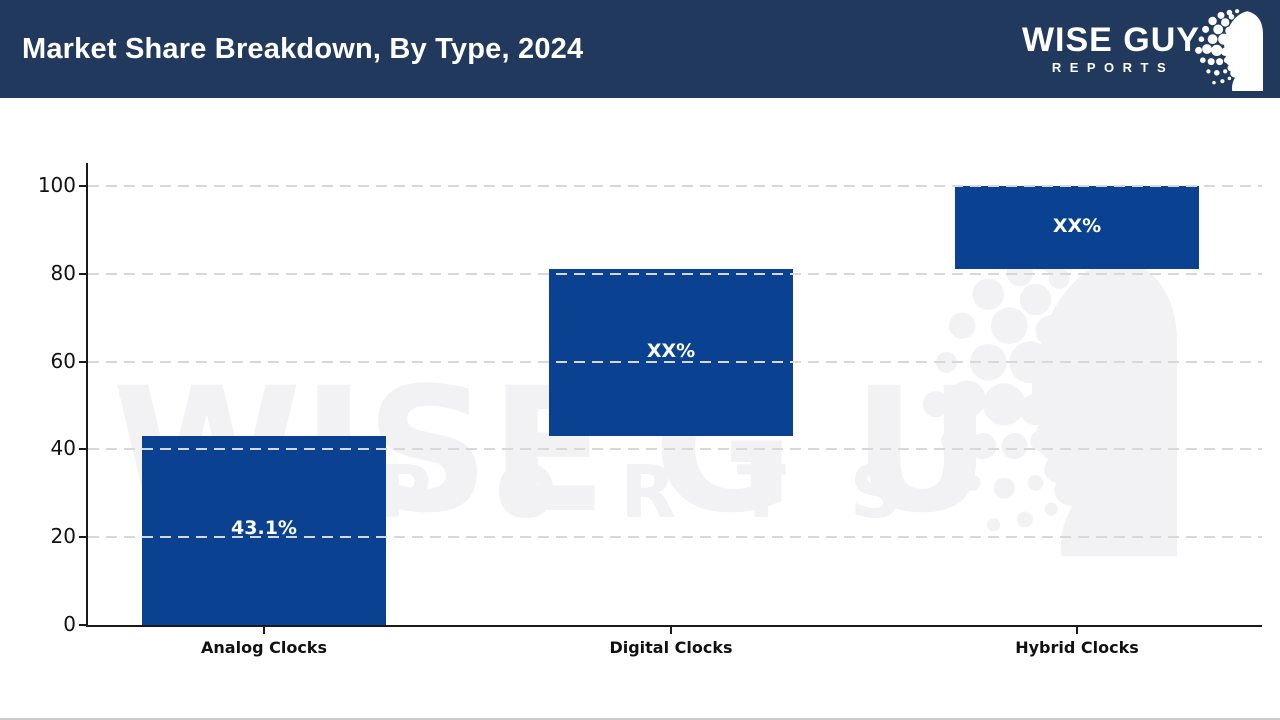 The width and height of the screenshot is (1280, 720). I want to click on bar-value-label-analog-clocks: 43.1%, so click(264, 528).